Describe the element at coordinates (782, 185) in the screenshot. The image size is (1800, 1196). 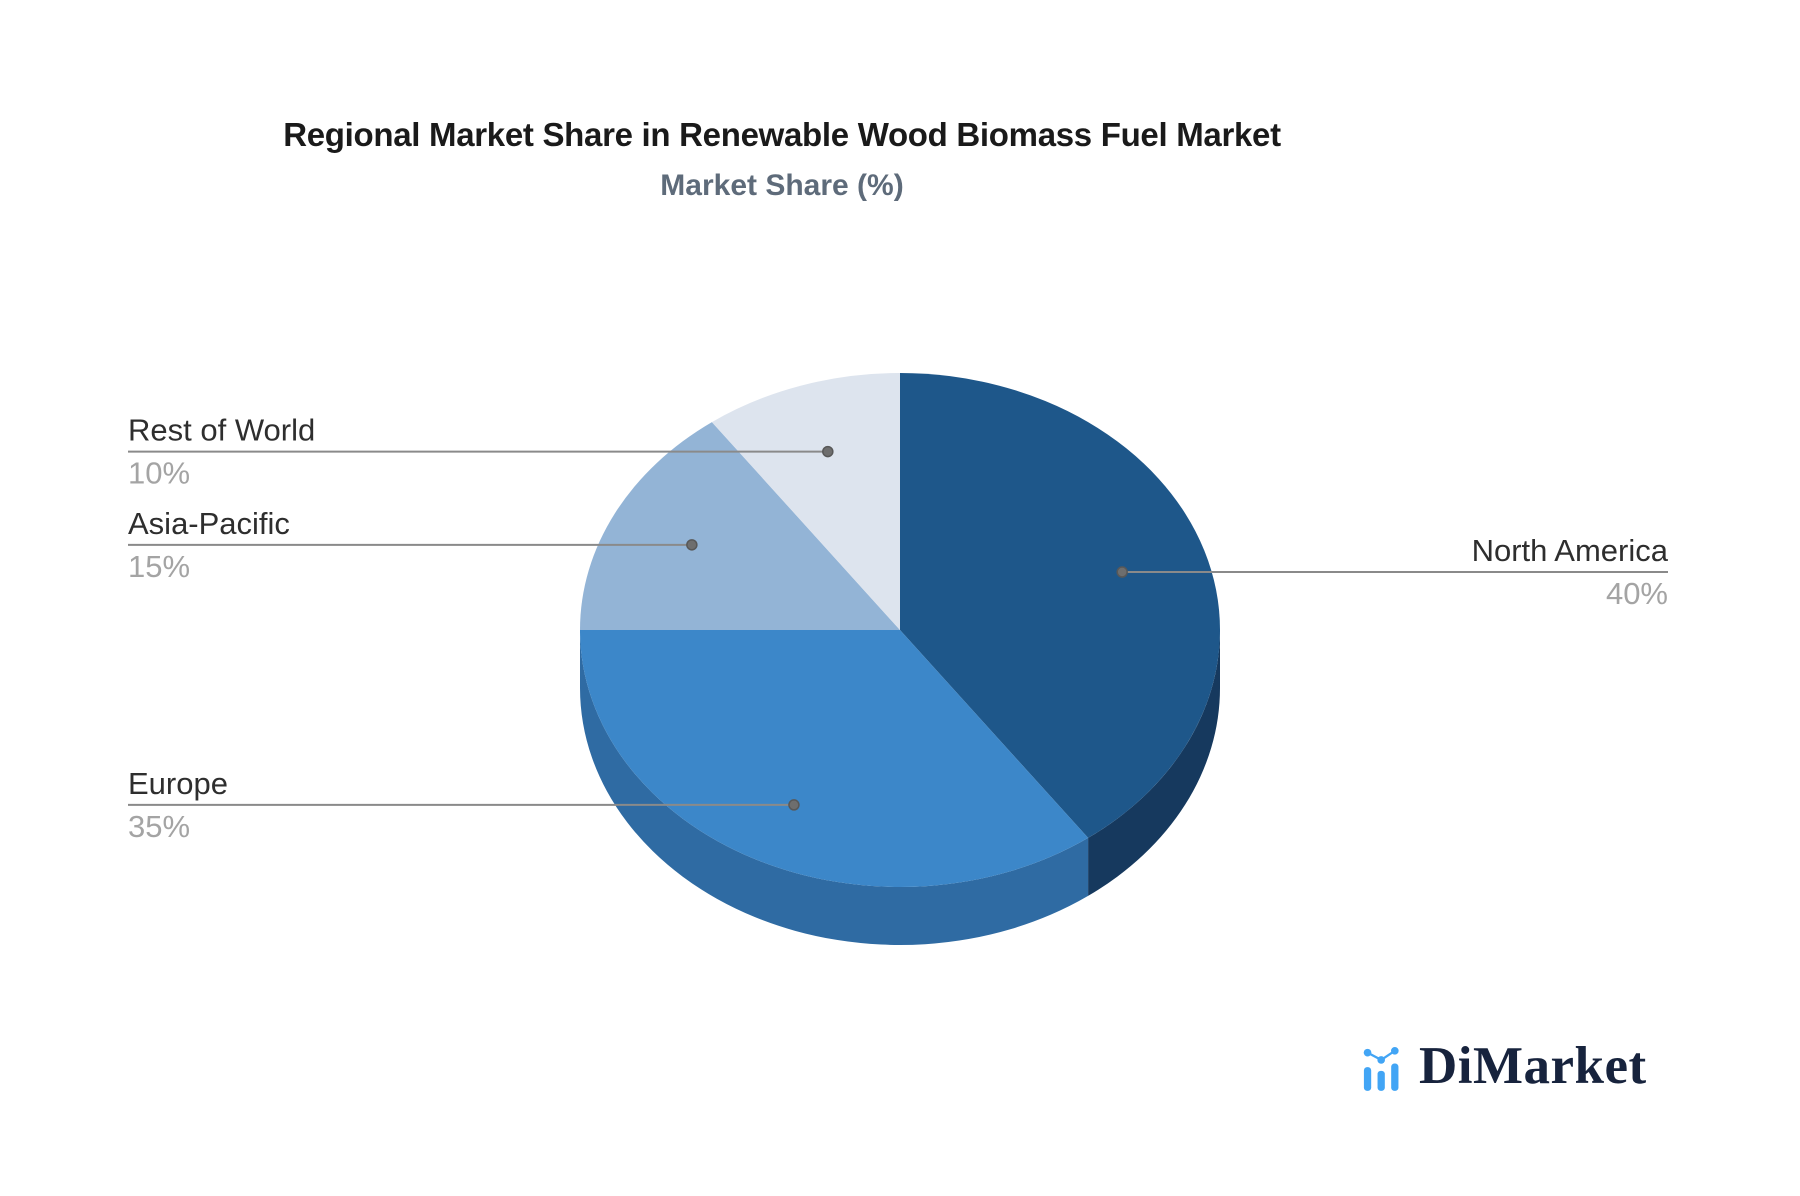
I see `chart-subtitle: Market Share (%)` at that location.